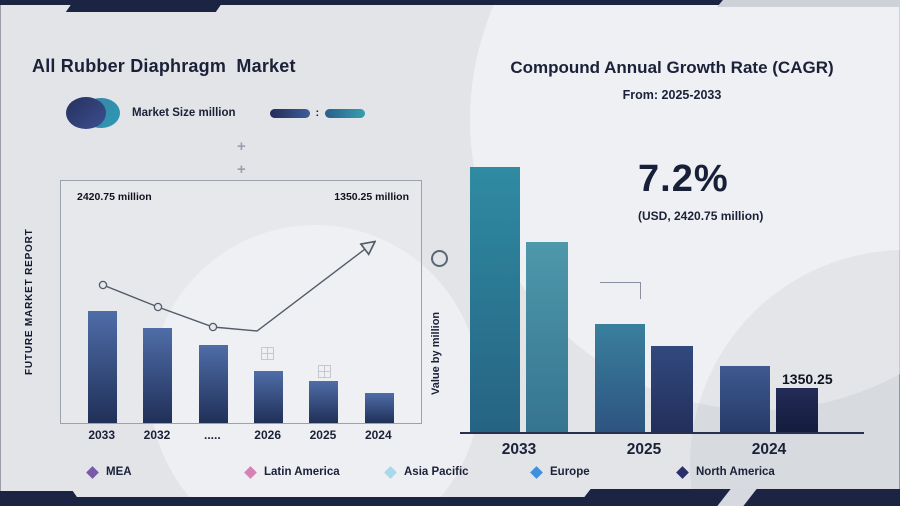 This screenshot has height=506, width=900. What do you see at coordinates (672, 389) in the screenshot?
I see `series-b-bar-2025` at bounding box center [672, 389].